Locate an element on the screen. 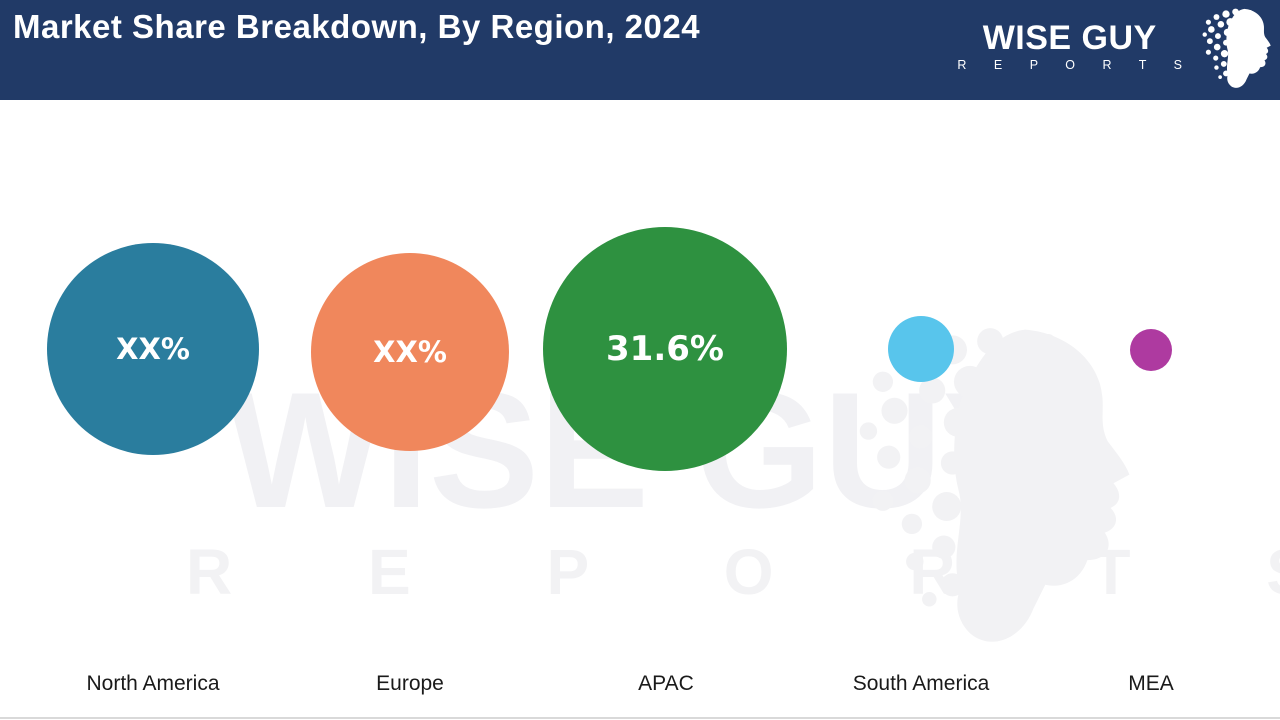  page-title: Market Share Breakdown, By Region, 2024 is located at coordinates (357, 26).